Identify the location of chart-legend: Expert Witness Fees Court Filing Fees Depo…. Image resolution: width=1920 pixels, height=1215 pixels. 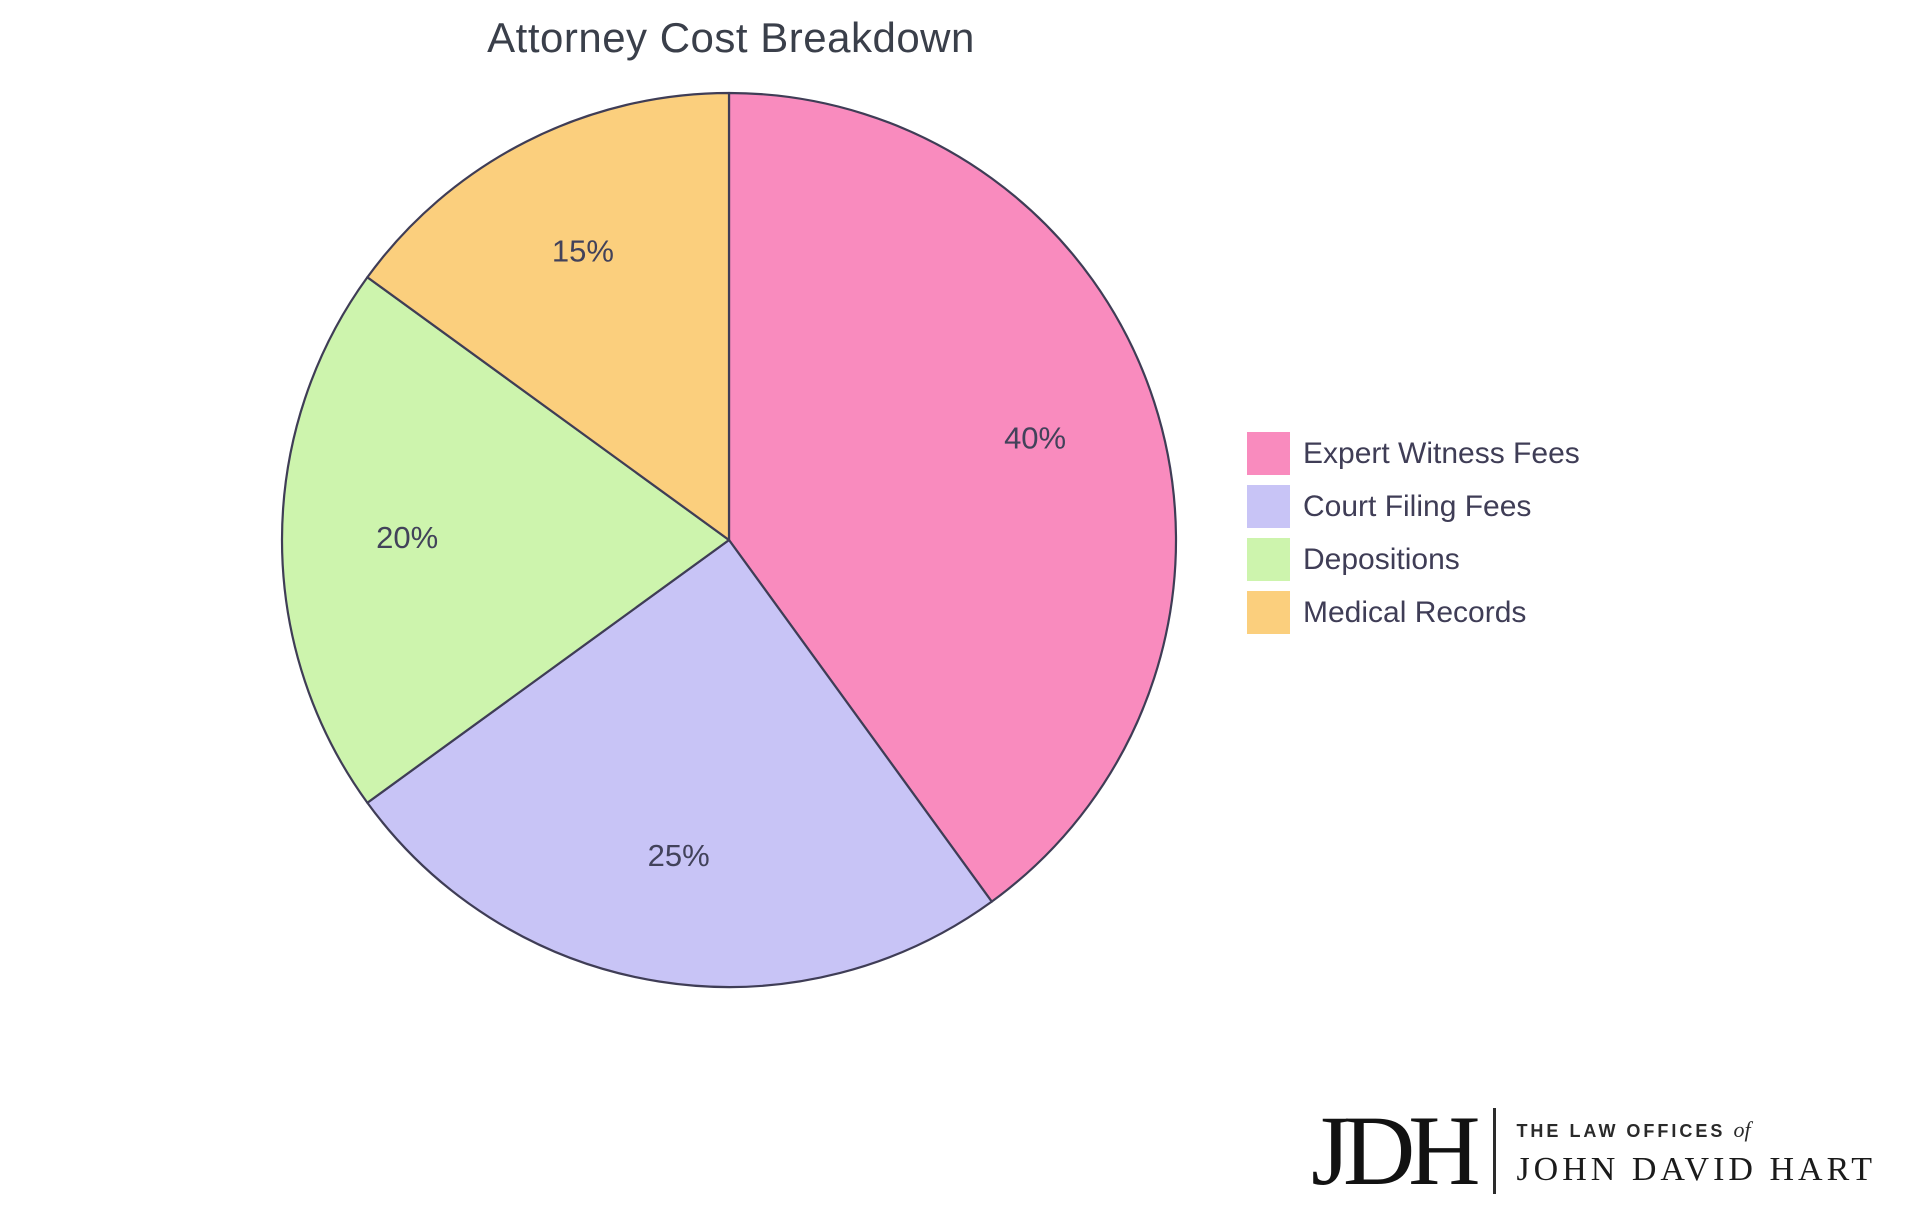
(1413, 533).